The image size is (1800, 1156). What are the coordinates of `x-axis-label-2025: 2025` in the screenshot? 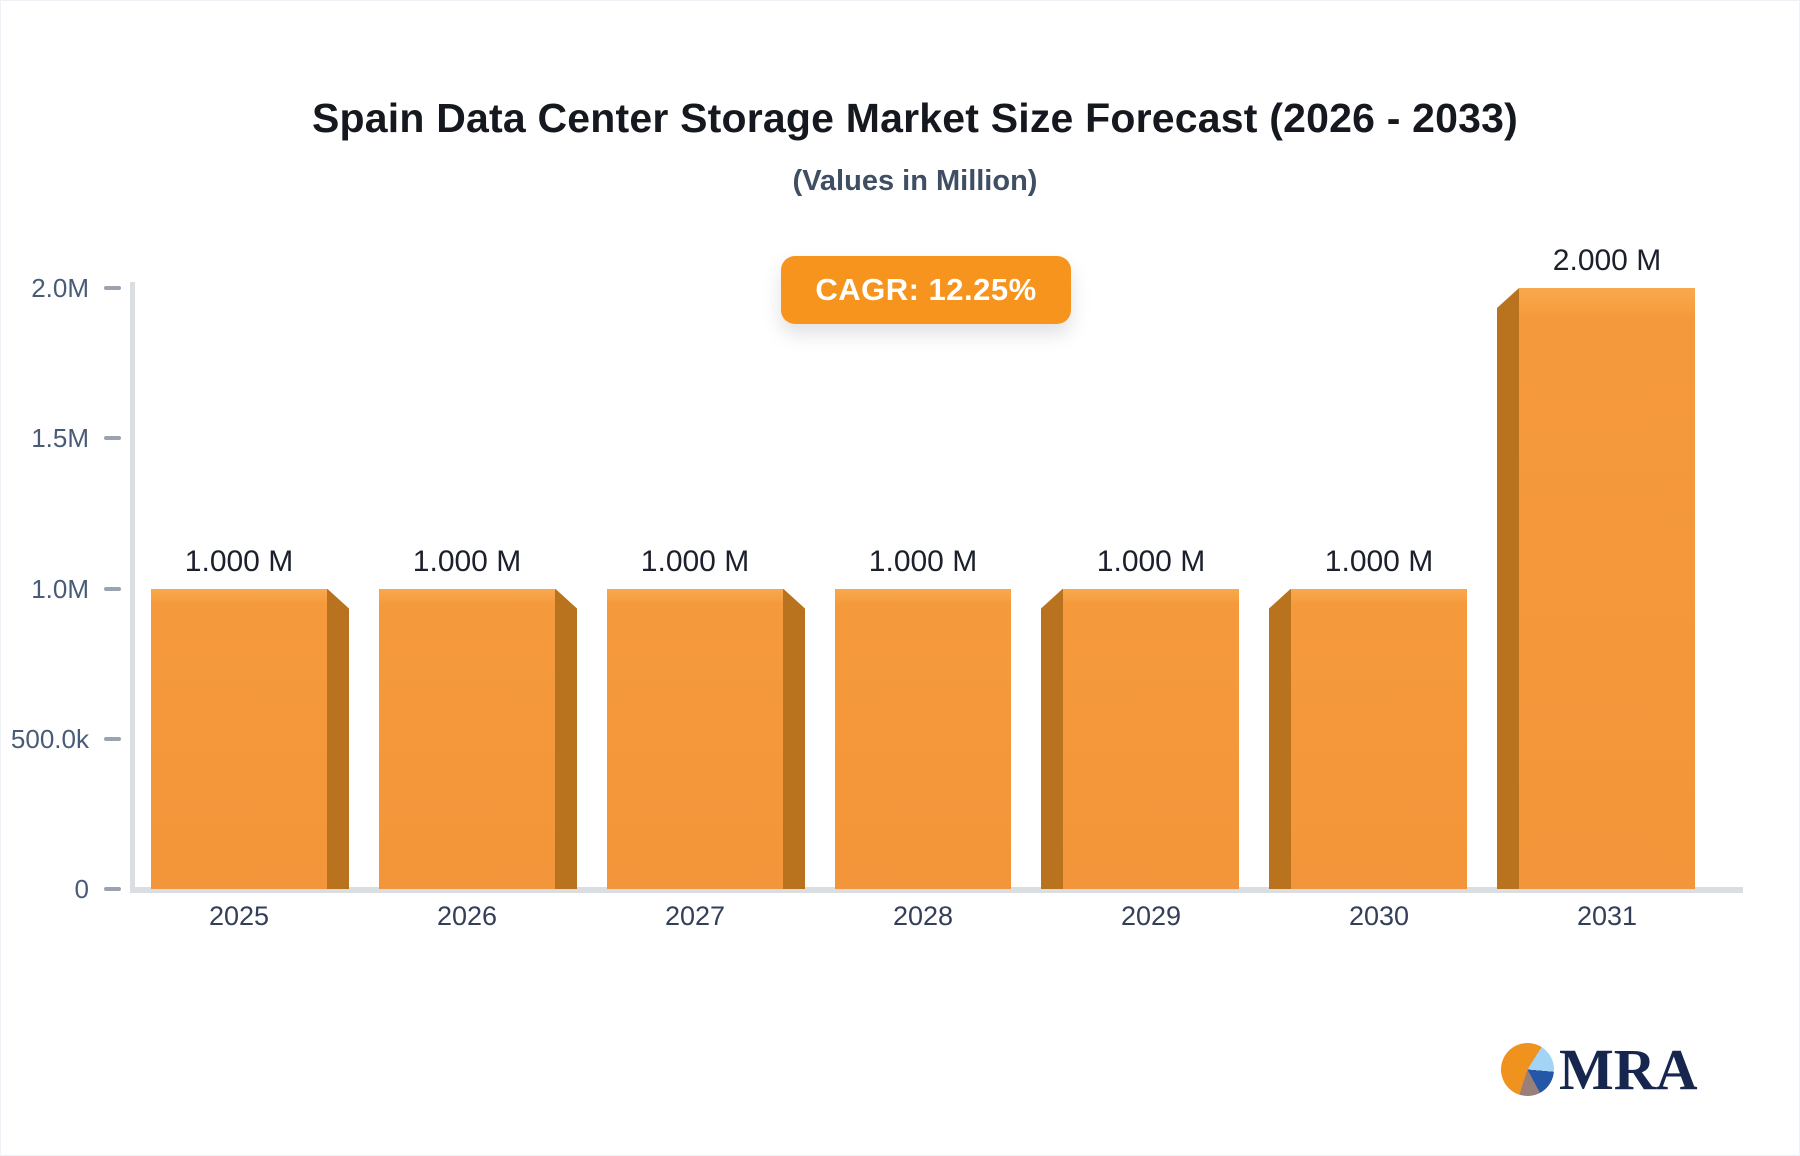 It's located at (239, 916).